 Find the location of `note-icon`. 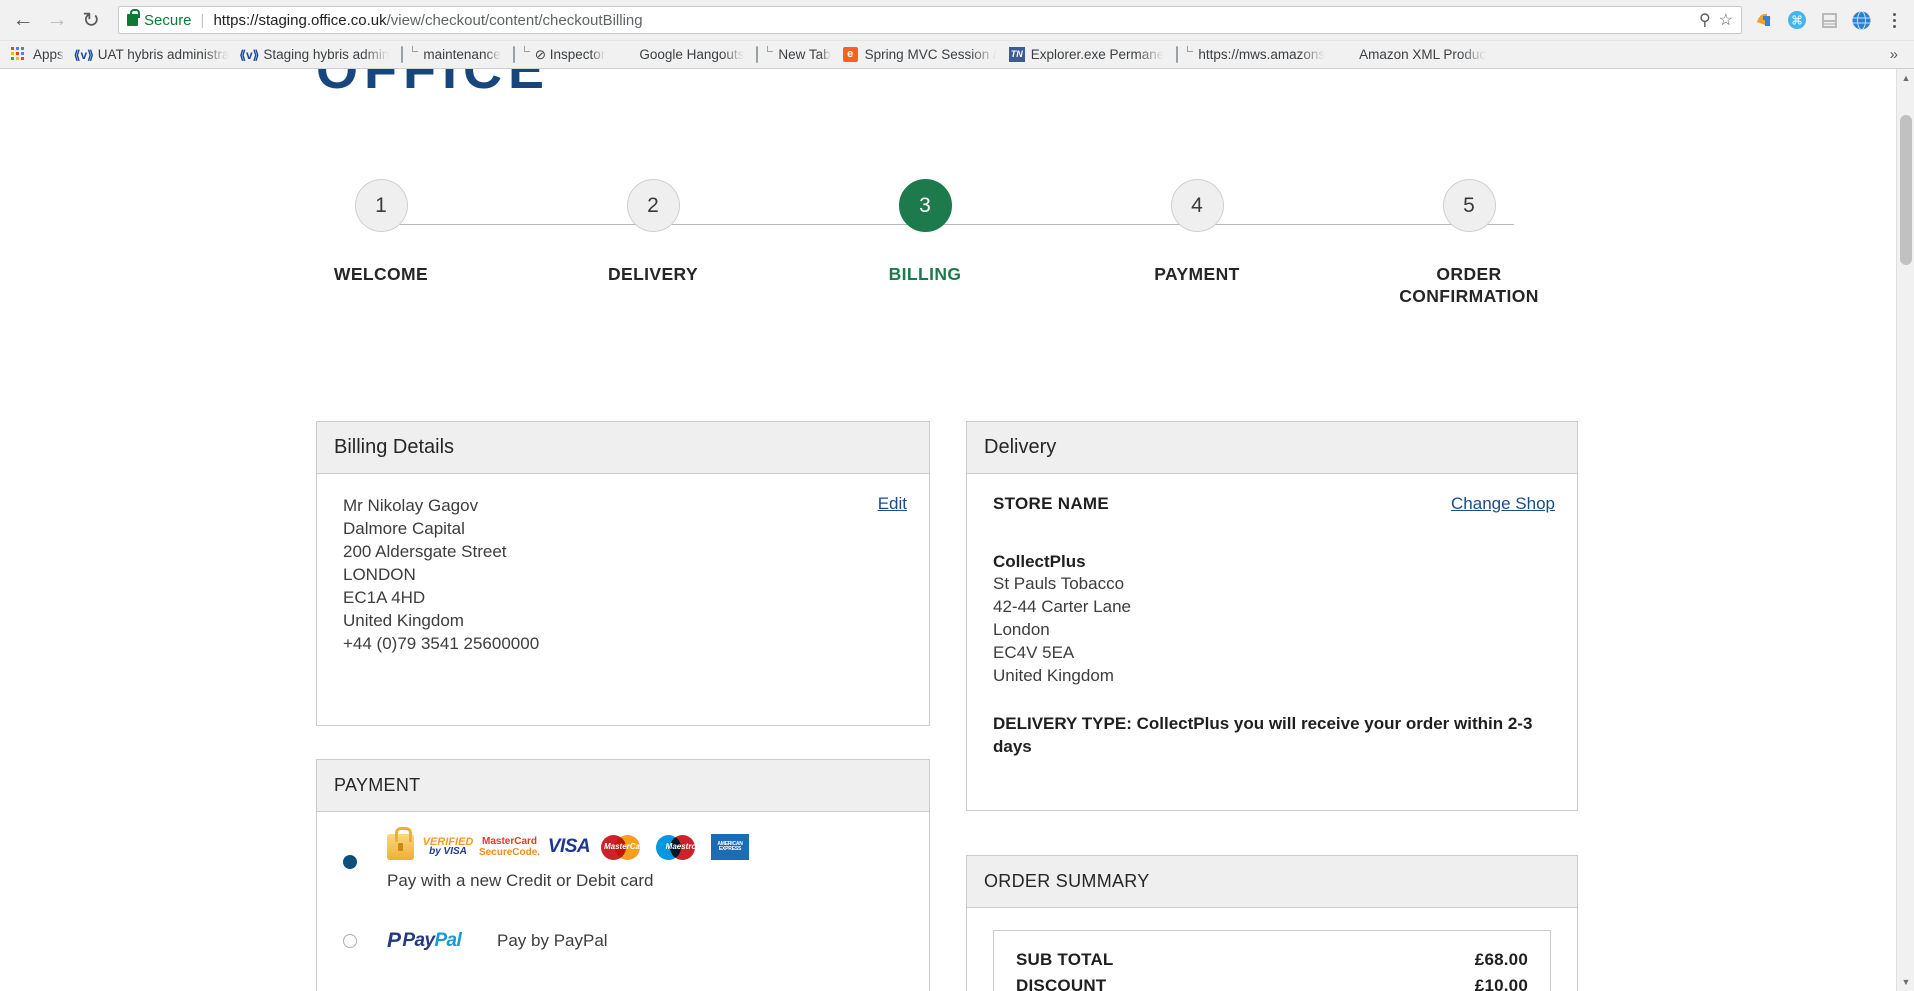

note-icon is located at coordinates (1829, 20).